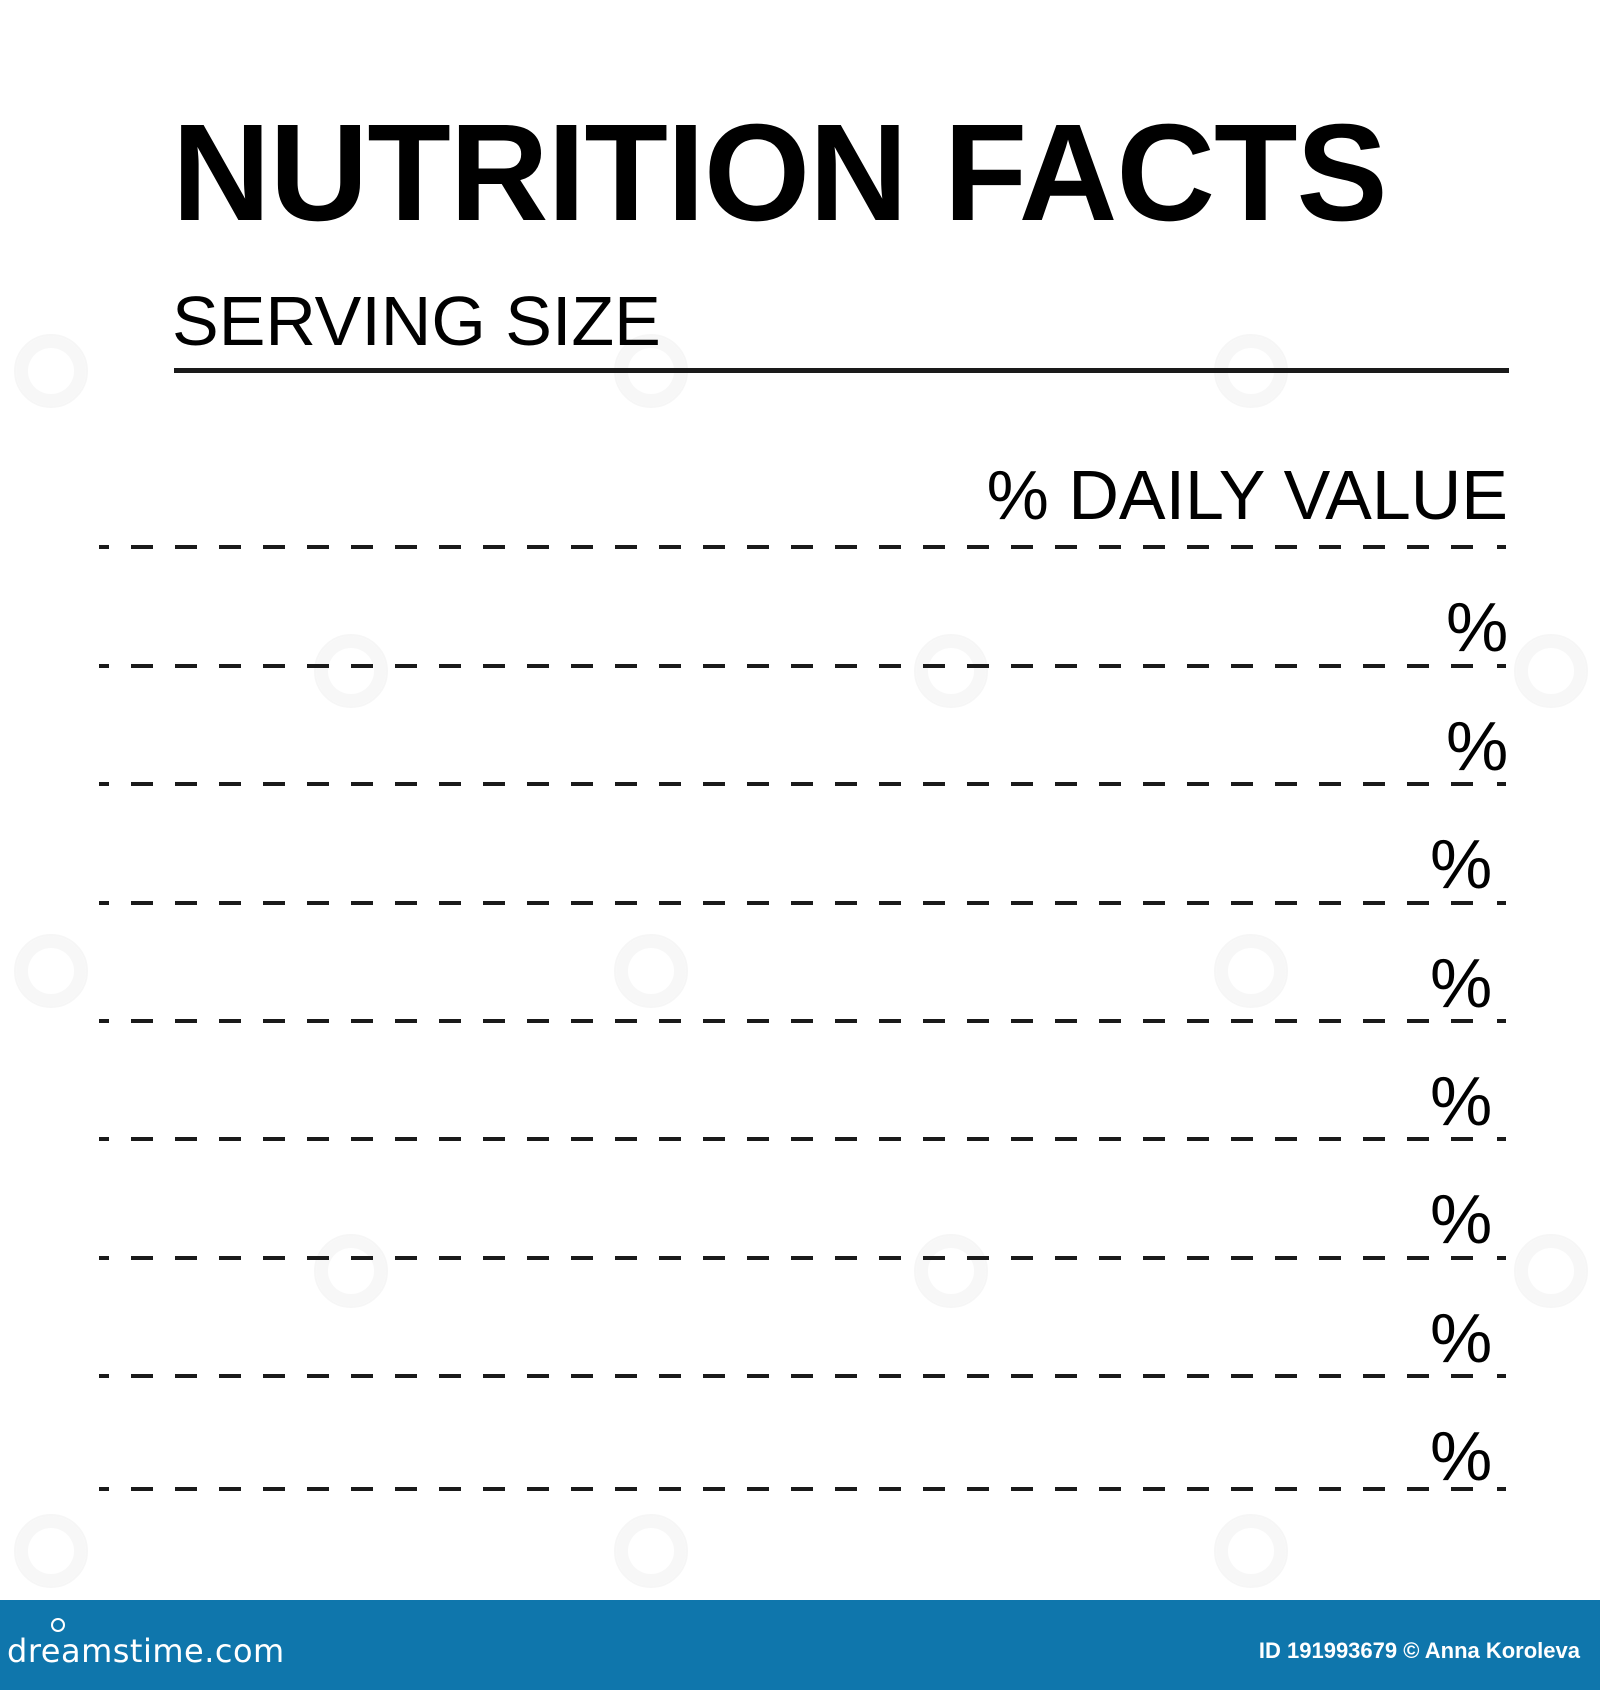 Image resolution: width=1600 pixels, height=1690 pixels. Describe the element at coordinates (416, 321) in the screenshot. I see `serving-size-label: SERVING SIZE` at that location.